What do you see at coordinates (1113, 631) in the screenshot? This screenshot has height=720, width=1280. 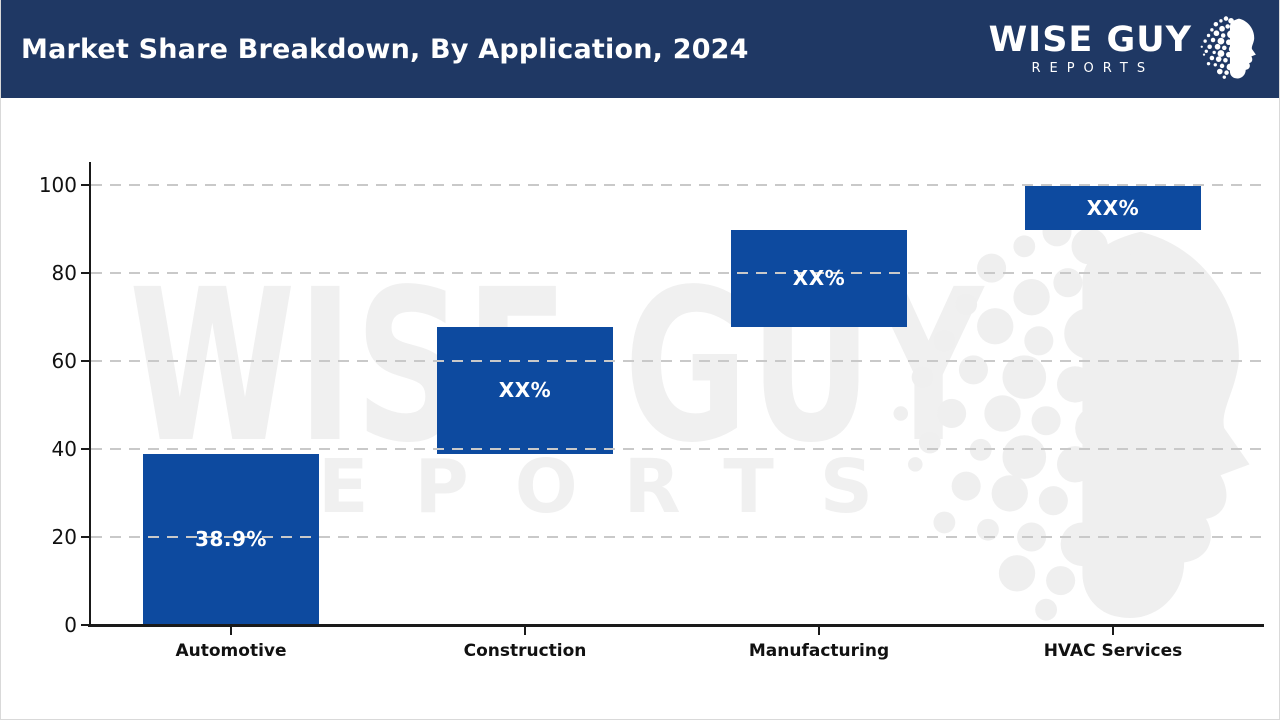 I see `x-tick-hvac-services` at bounding box center [1113, 631].